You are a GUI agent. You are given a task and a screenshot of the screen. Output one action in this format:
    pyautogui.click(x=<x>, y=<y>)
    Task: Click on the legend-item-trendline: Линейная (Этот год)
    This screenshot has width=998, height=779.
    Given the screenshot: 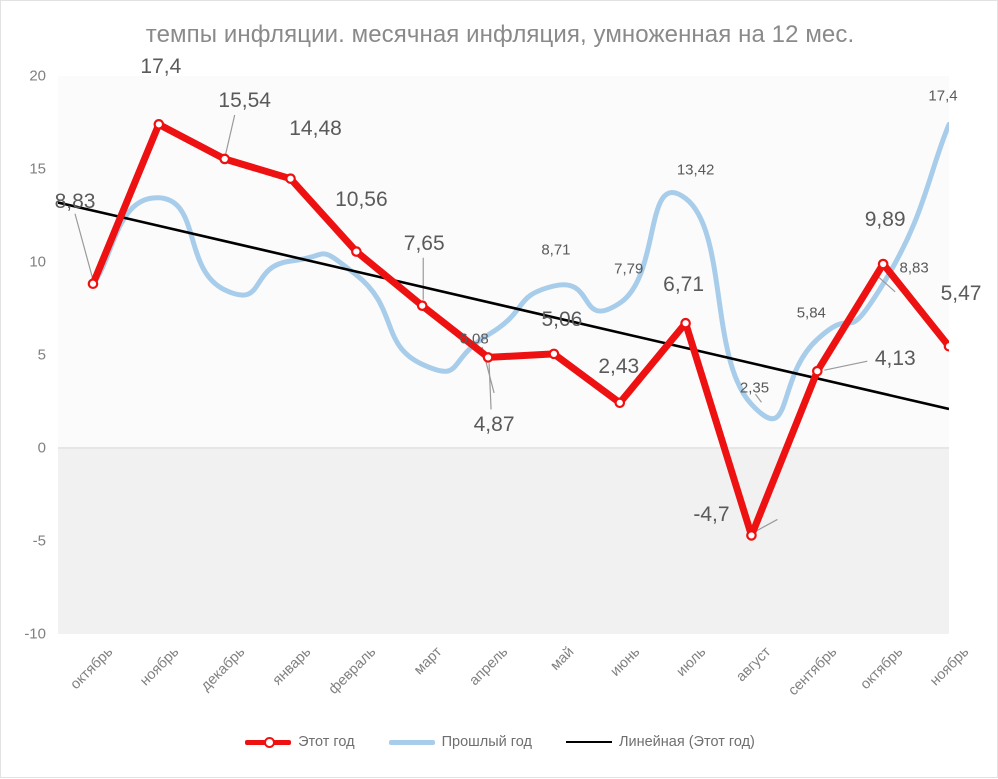 What is the action you would take?
    pyautogui.click(x=660, y=742)
    